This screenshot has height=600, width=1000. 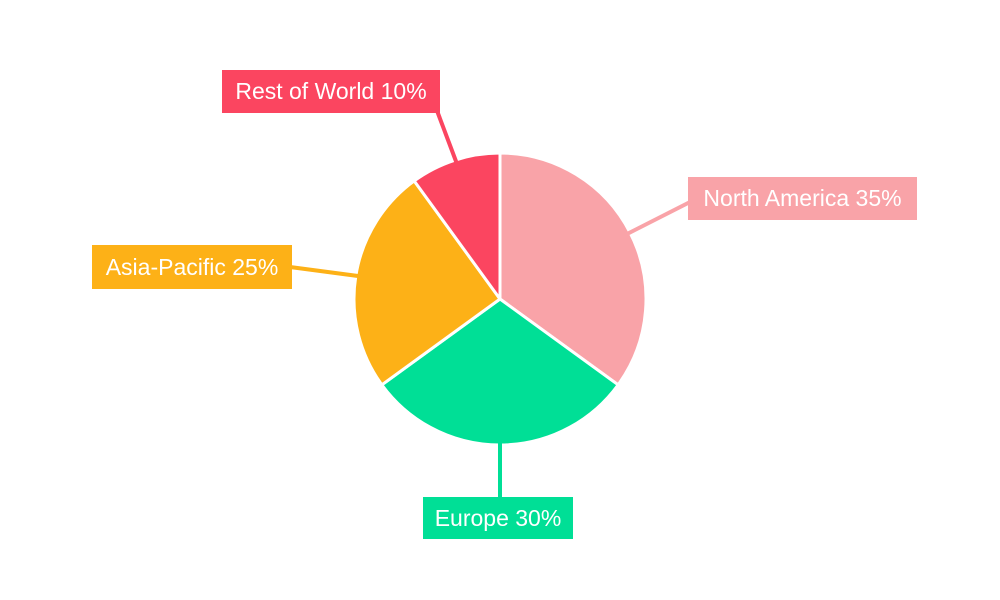 I want to click on callout-label-asia-pacific: Asia-Pacific 25%, so click(x=192, y=267).